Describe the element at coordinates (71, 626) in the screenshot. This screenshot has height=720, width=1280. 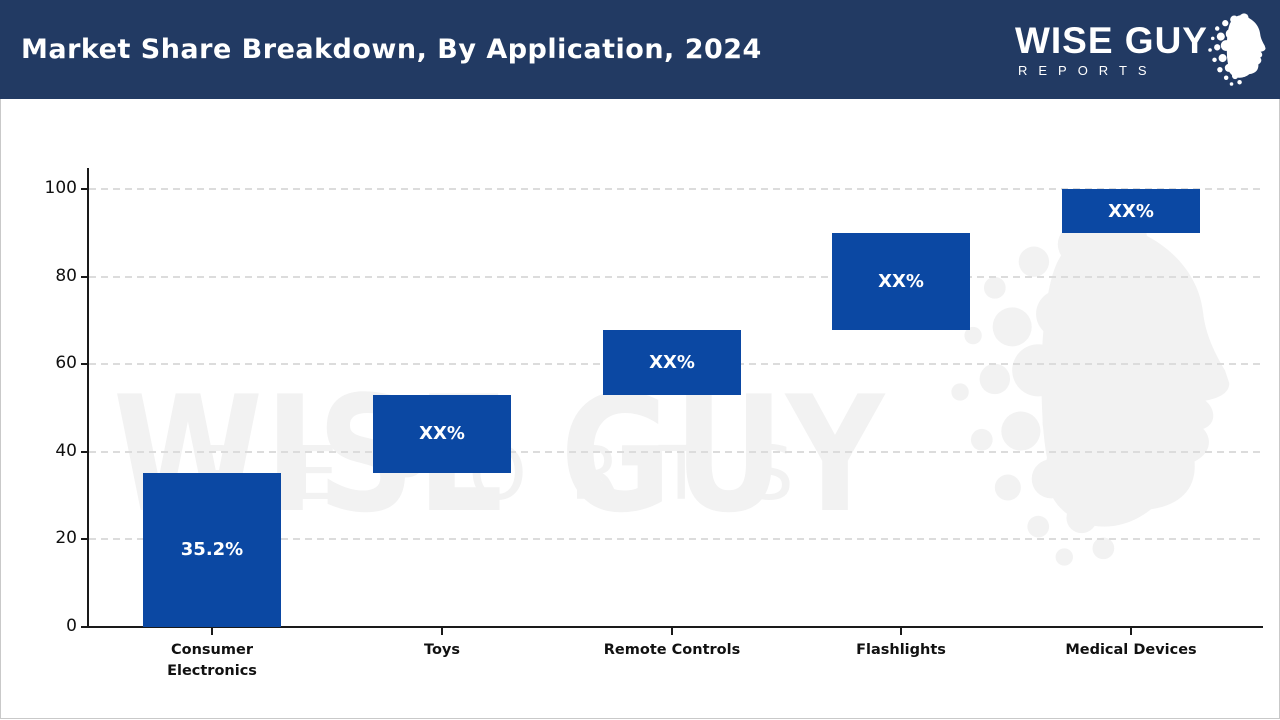
I see `y-tick-label: 0` at that location.